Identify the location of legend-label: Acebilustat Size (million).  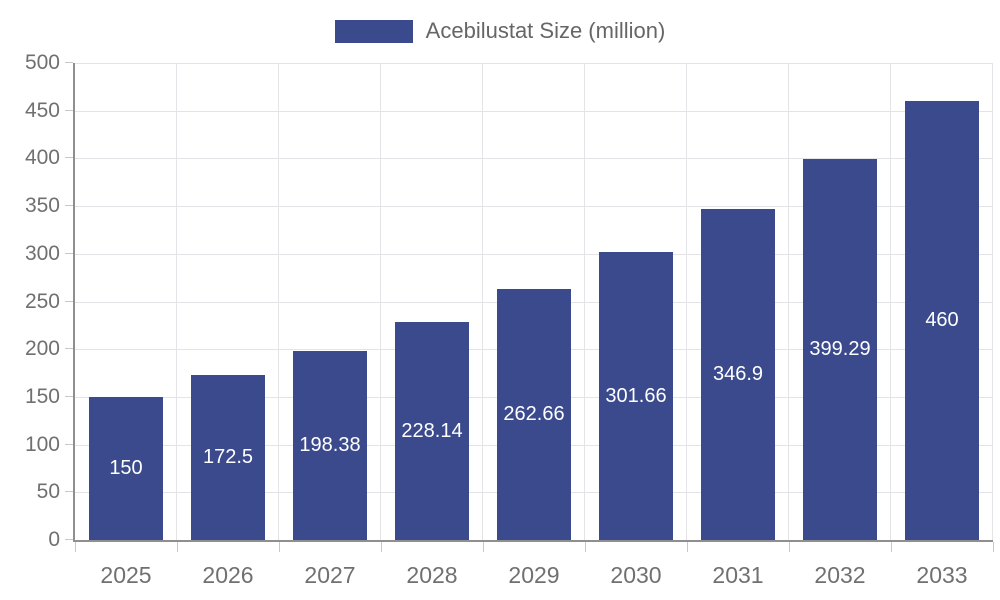
(545, 30).